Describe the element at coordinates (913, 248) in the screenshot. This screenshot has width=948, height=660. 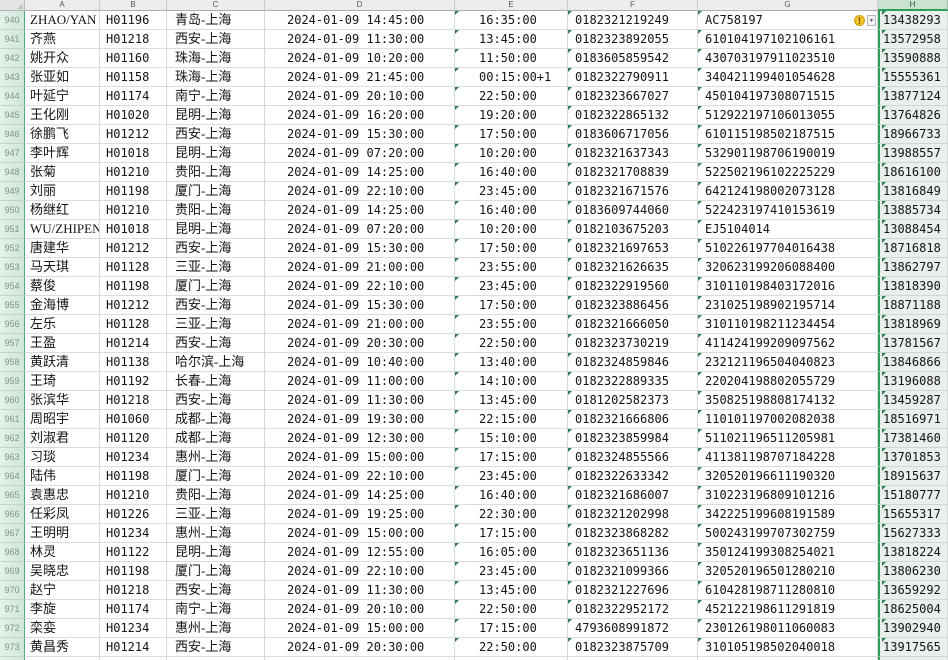
I see `phone-number-cell: 18716818` at that location.